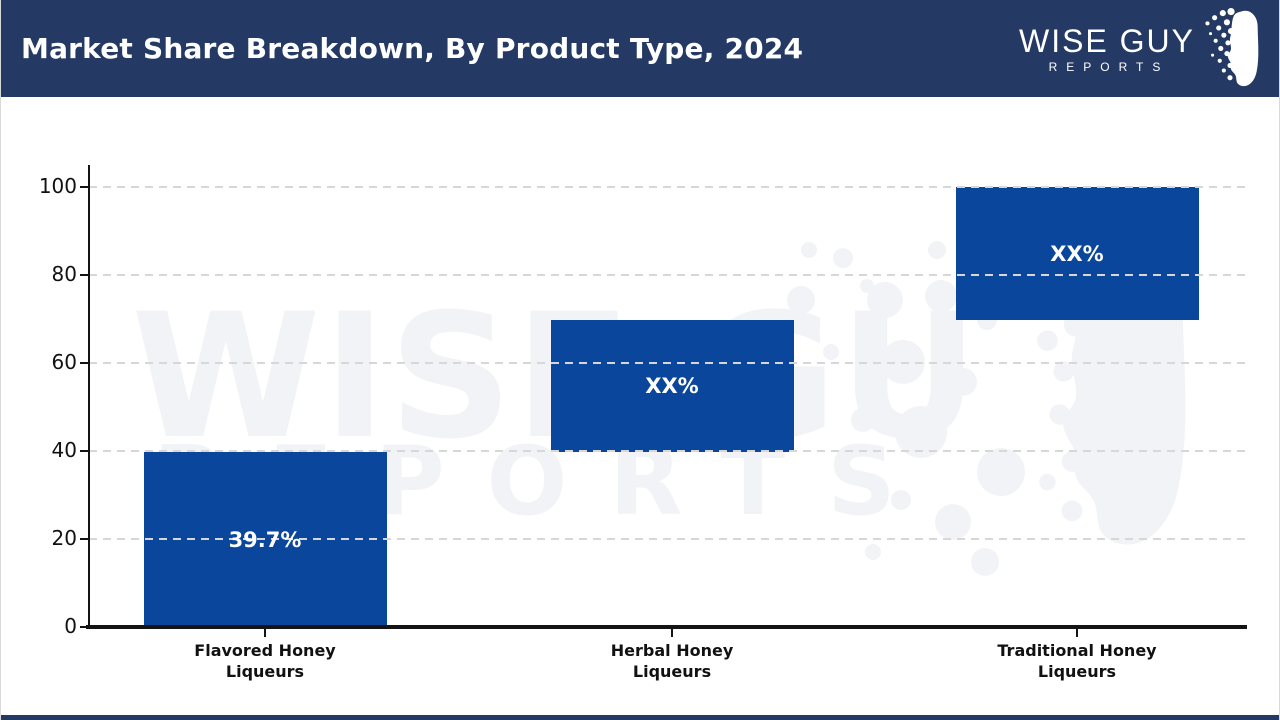 The width and height of the screenshot is (1280, 720). Describe the element at coordinates (1232, 46) in the screenshot. I see `logo-face-icon` at that location.